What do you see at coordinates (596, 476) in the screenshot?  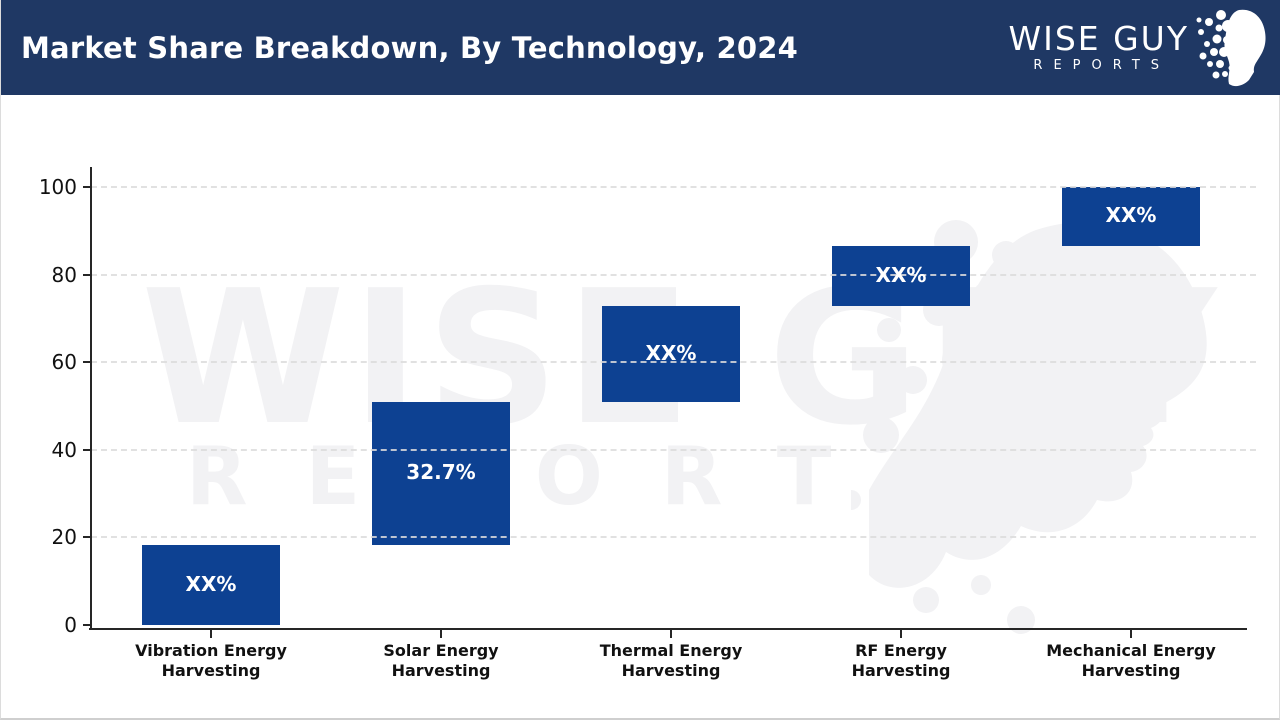 I see `watermark-subtext: REPORTS` at bounding box center [596, 476].